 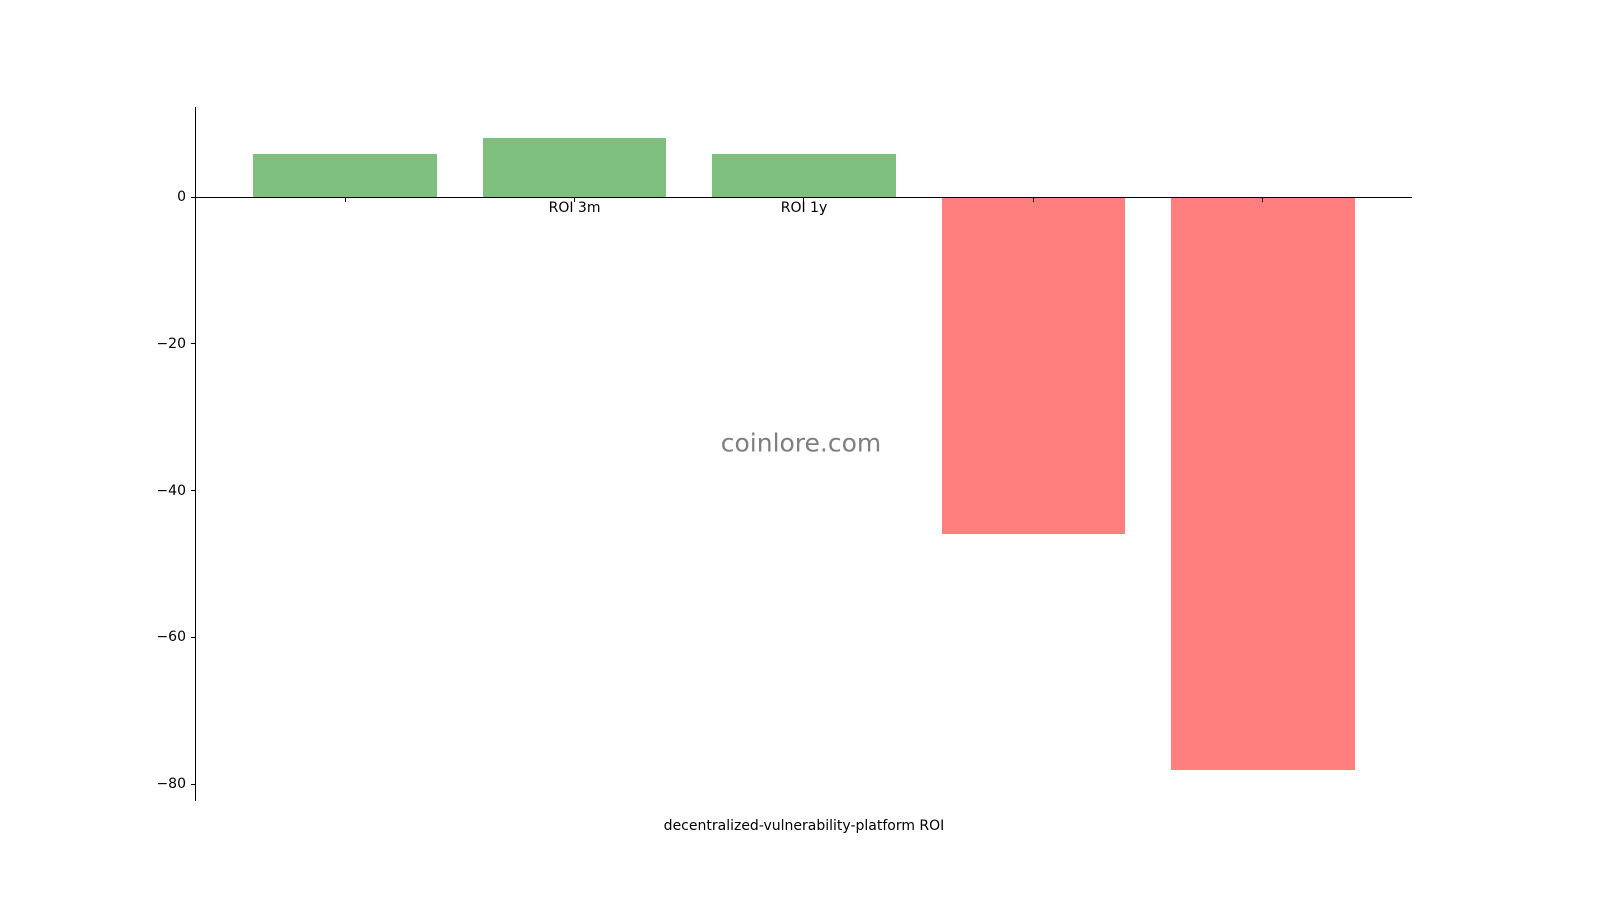 I want to click on y-tick-label: −20, so click(x=171, y=343).